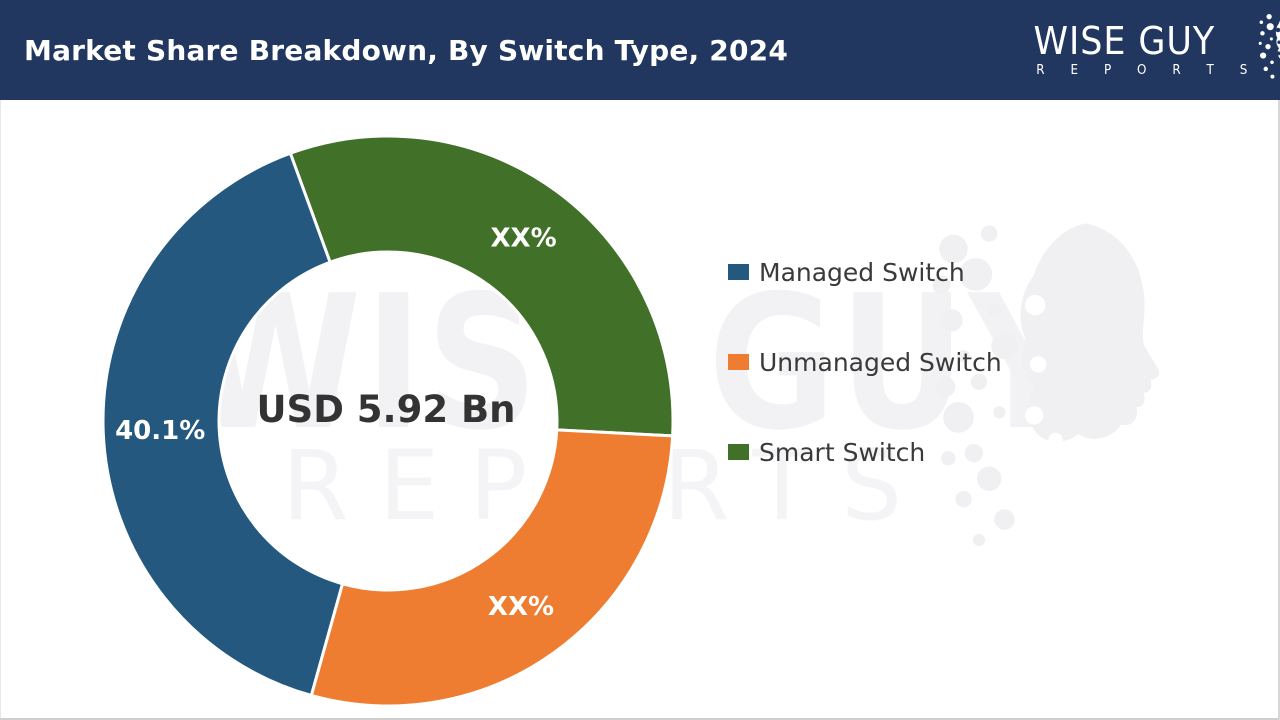 This screenshot has height=720, width=1280. I want to click on legend-swatch-unmanaged, so click(738, 362).